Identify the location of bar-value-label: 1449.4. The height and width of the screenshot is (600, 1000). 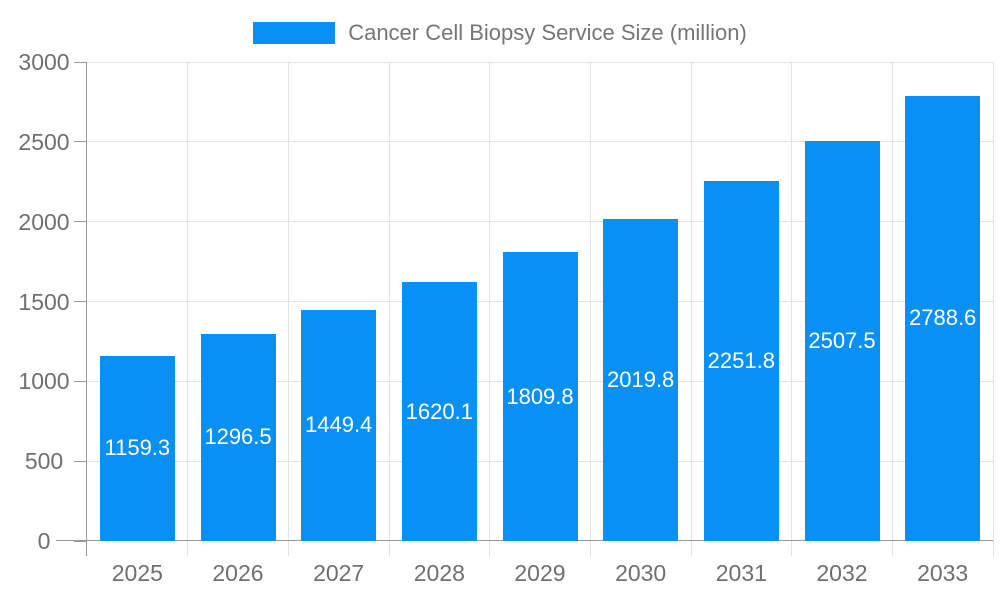
(339, 425).